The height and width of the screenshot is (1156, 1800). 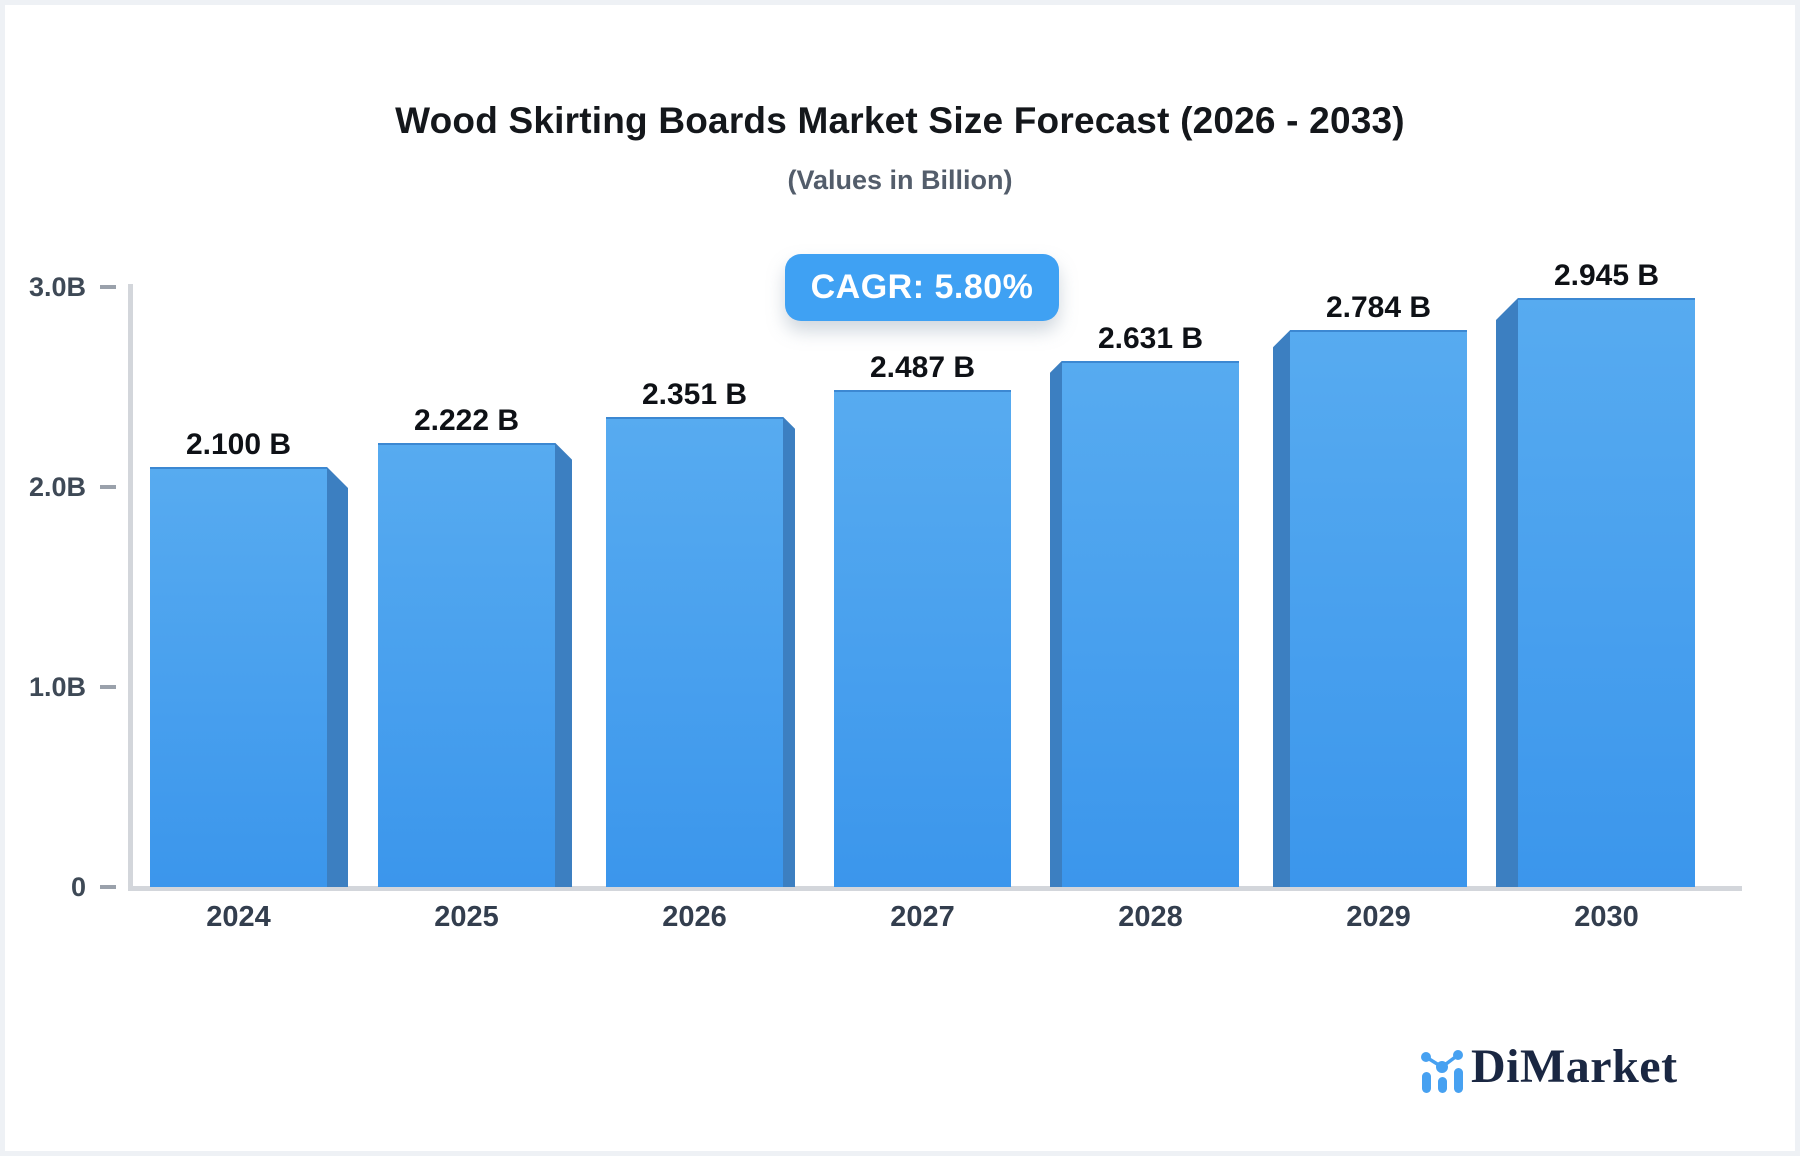 What do you see at coordinates (922, 367) in the screenshot?
I see `bar-value-label: 2.487 B` at bounding box center [922, 367].